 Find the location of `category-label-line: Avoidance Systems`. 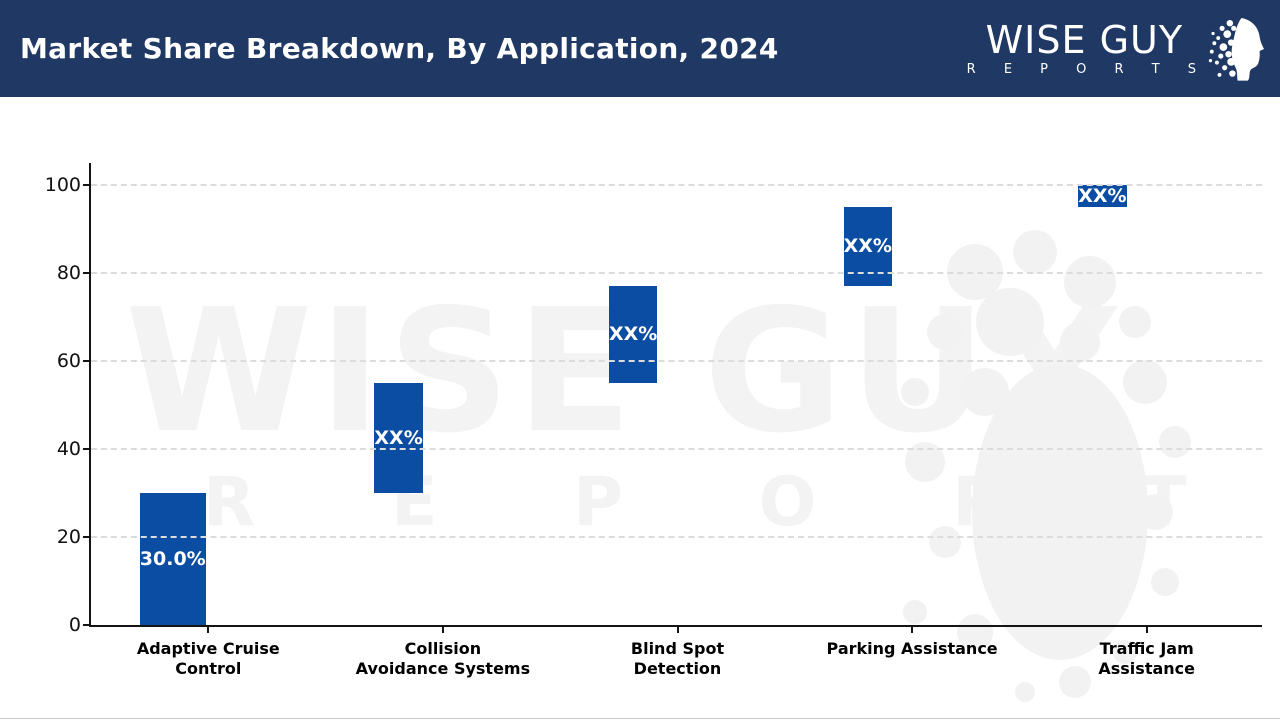

category-label-line: Avoidance Systems is located at coordinates (443, 669).